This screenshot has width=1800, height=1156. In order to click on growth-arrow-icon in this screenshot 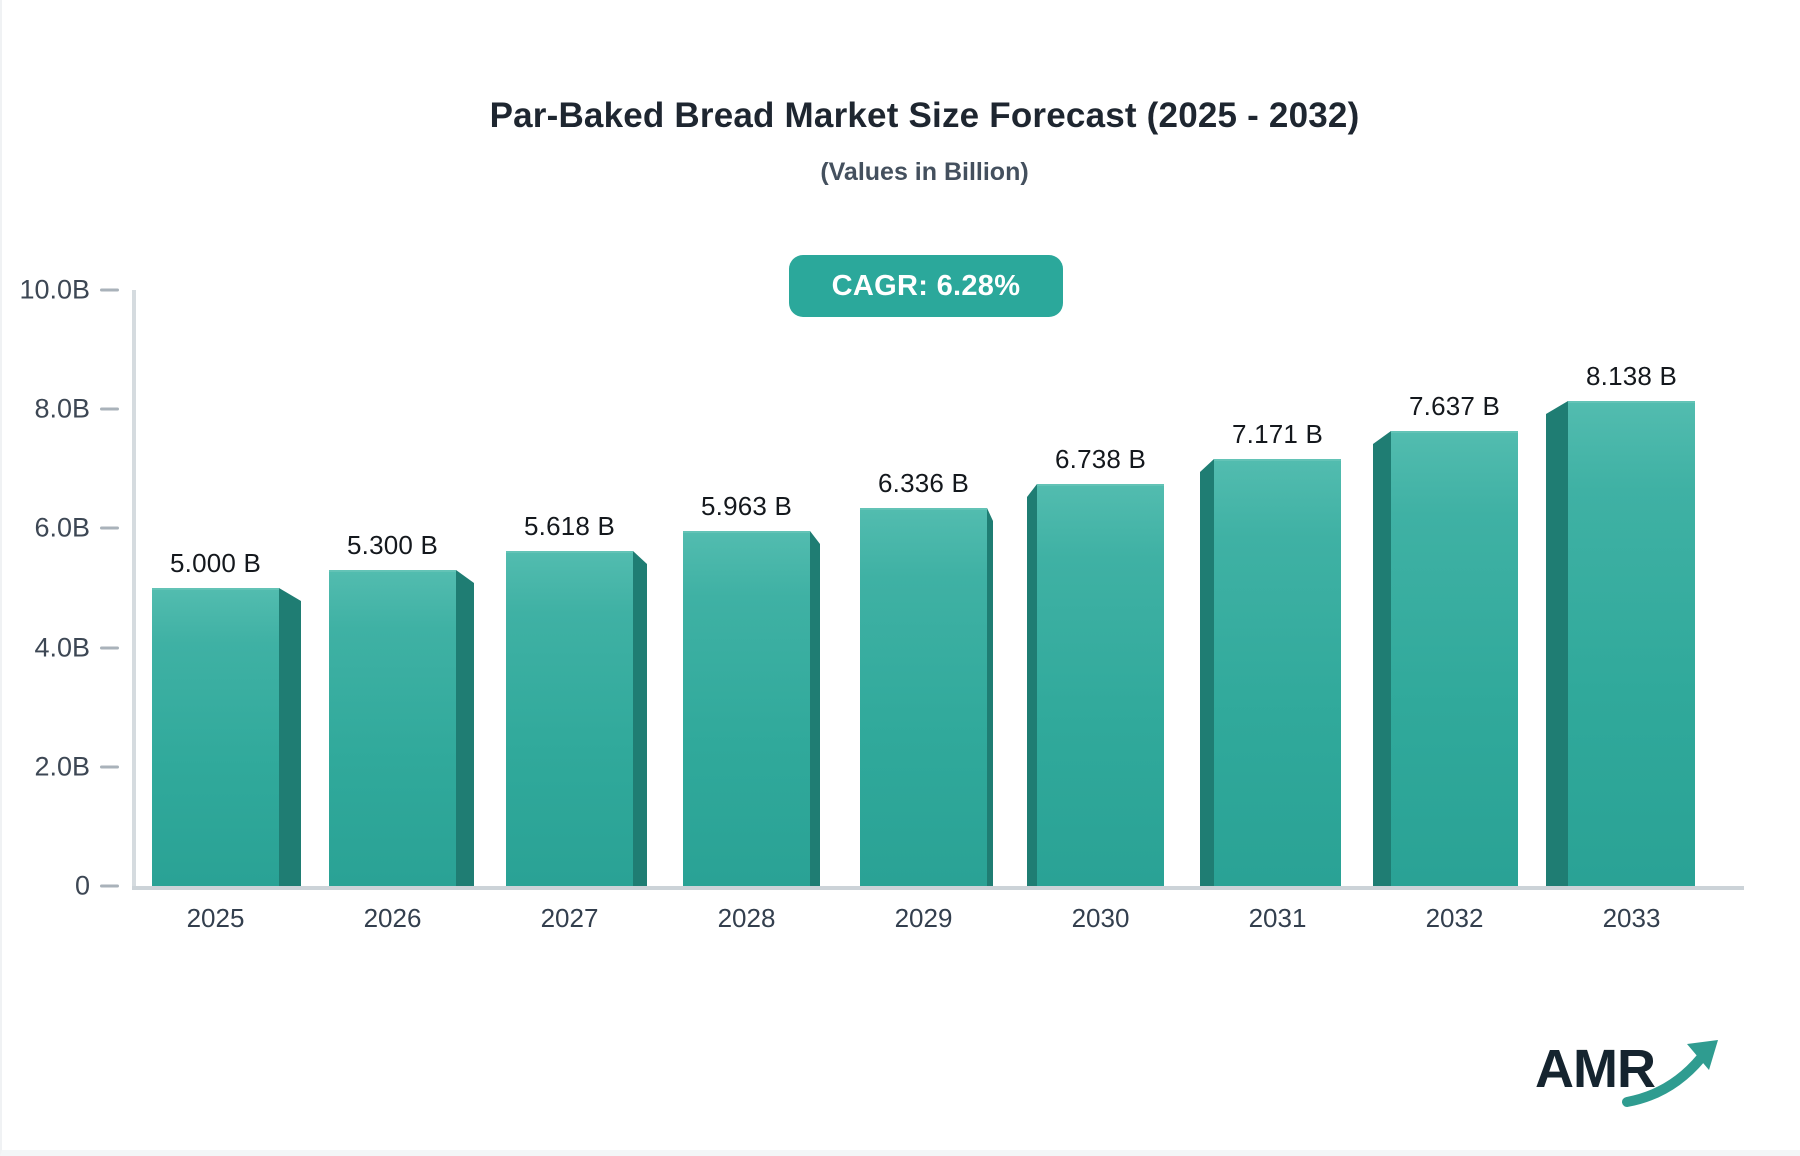, I will do `click(1670, 1073)`.